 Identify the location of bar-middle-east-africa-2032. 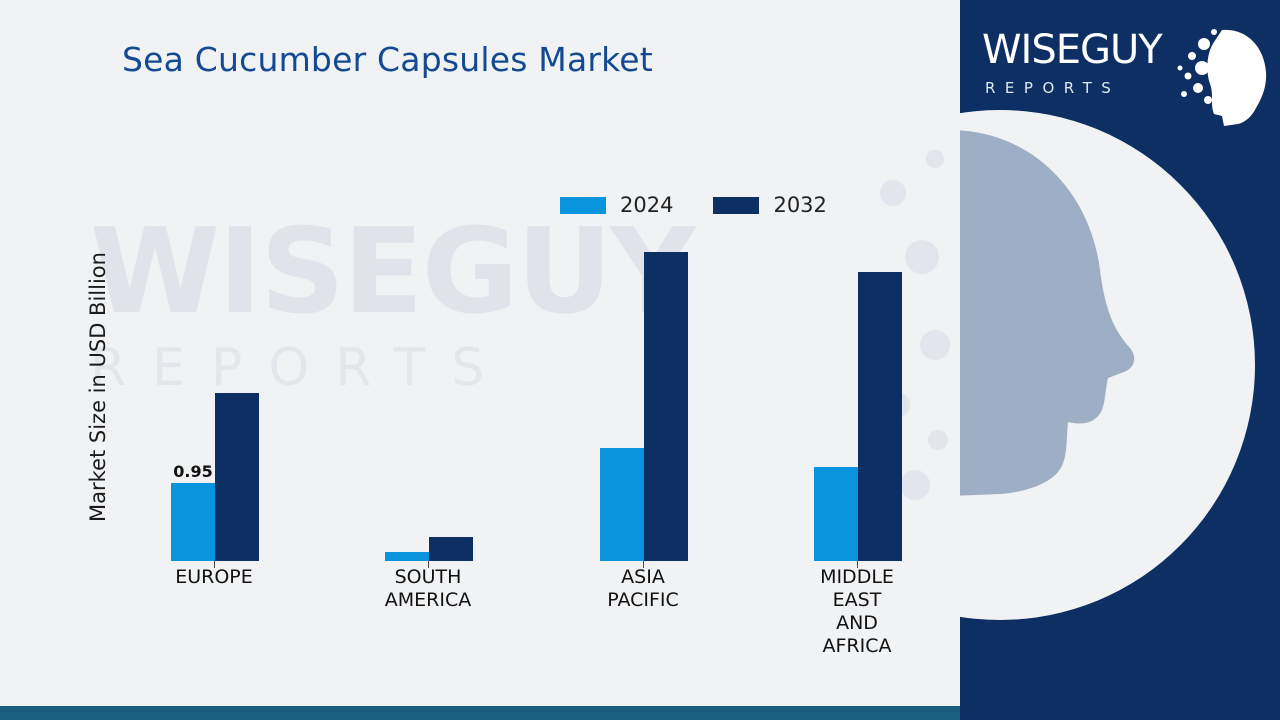
(880, 416).